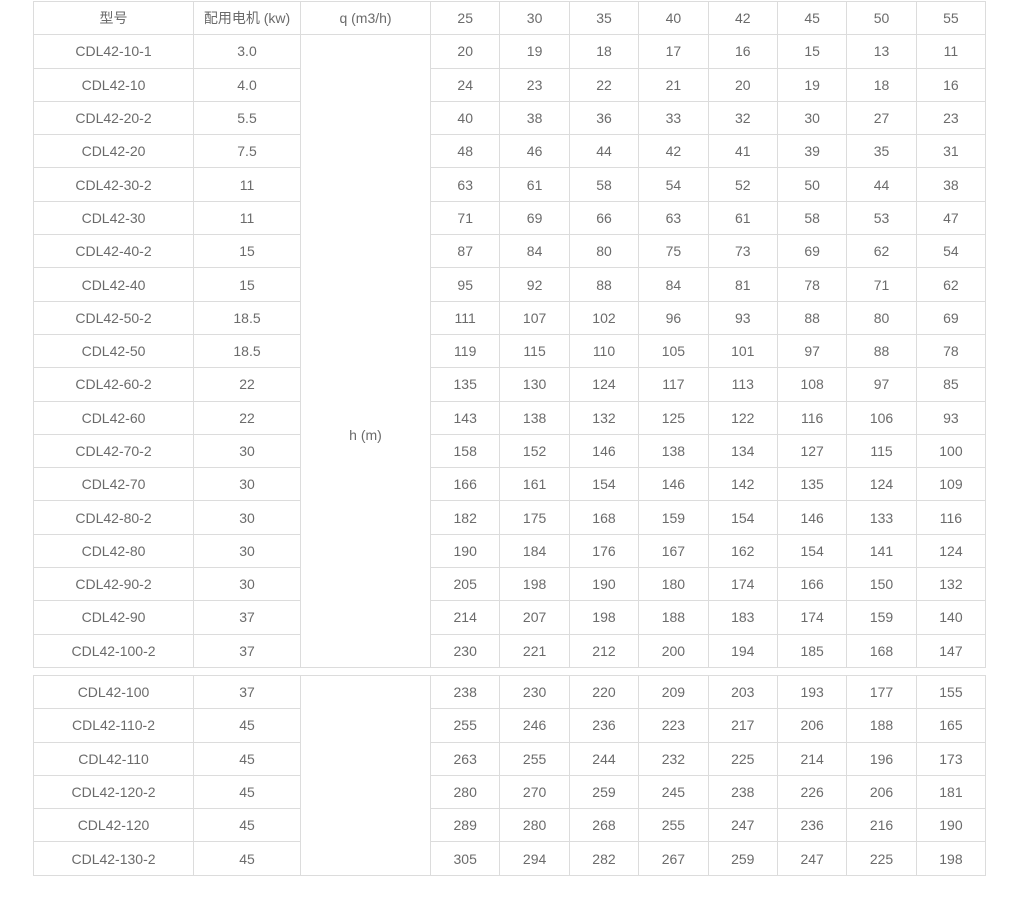 The image size is (1024, 903). What do you see at coordinates (812, 218) in the screenshot?
I see `head-value-cell: 58` at bounding box center [812, 218].